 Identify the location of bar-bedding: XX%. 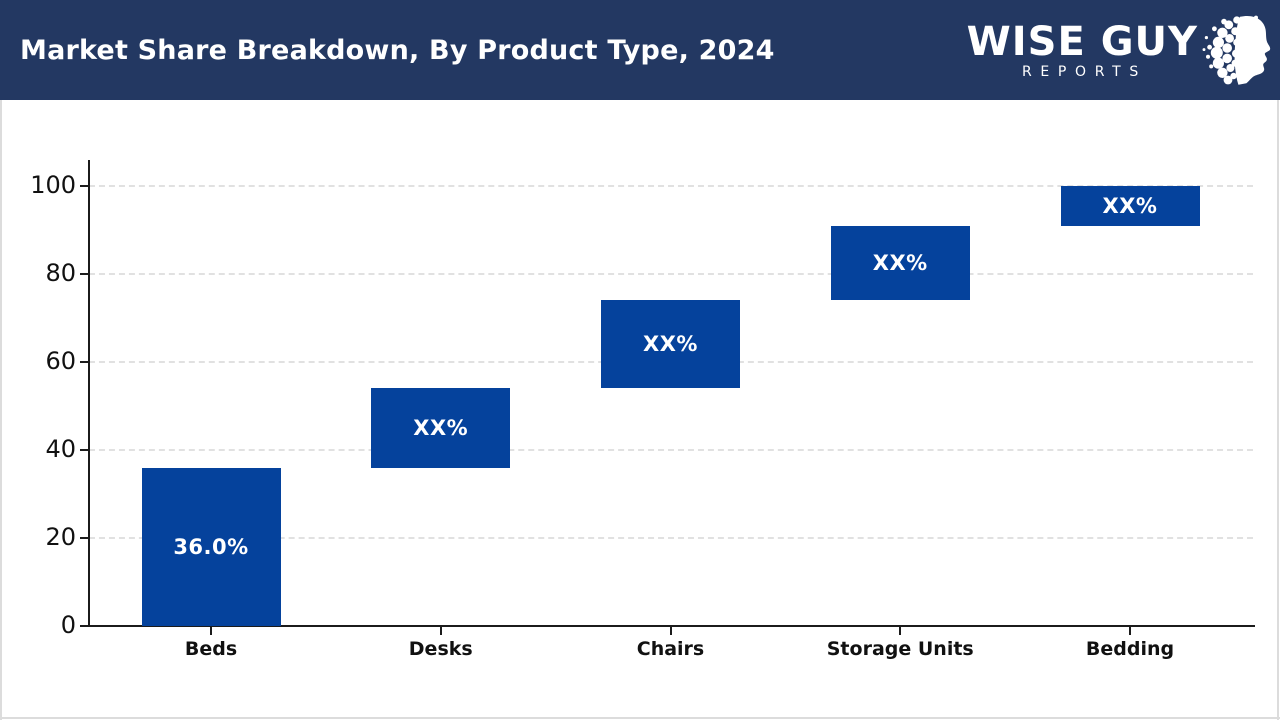
(1130, 206).